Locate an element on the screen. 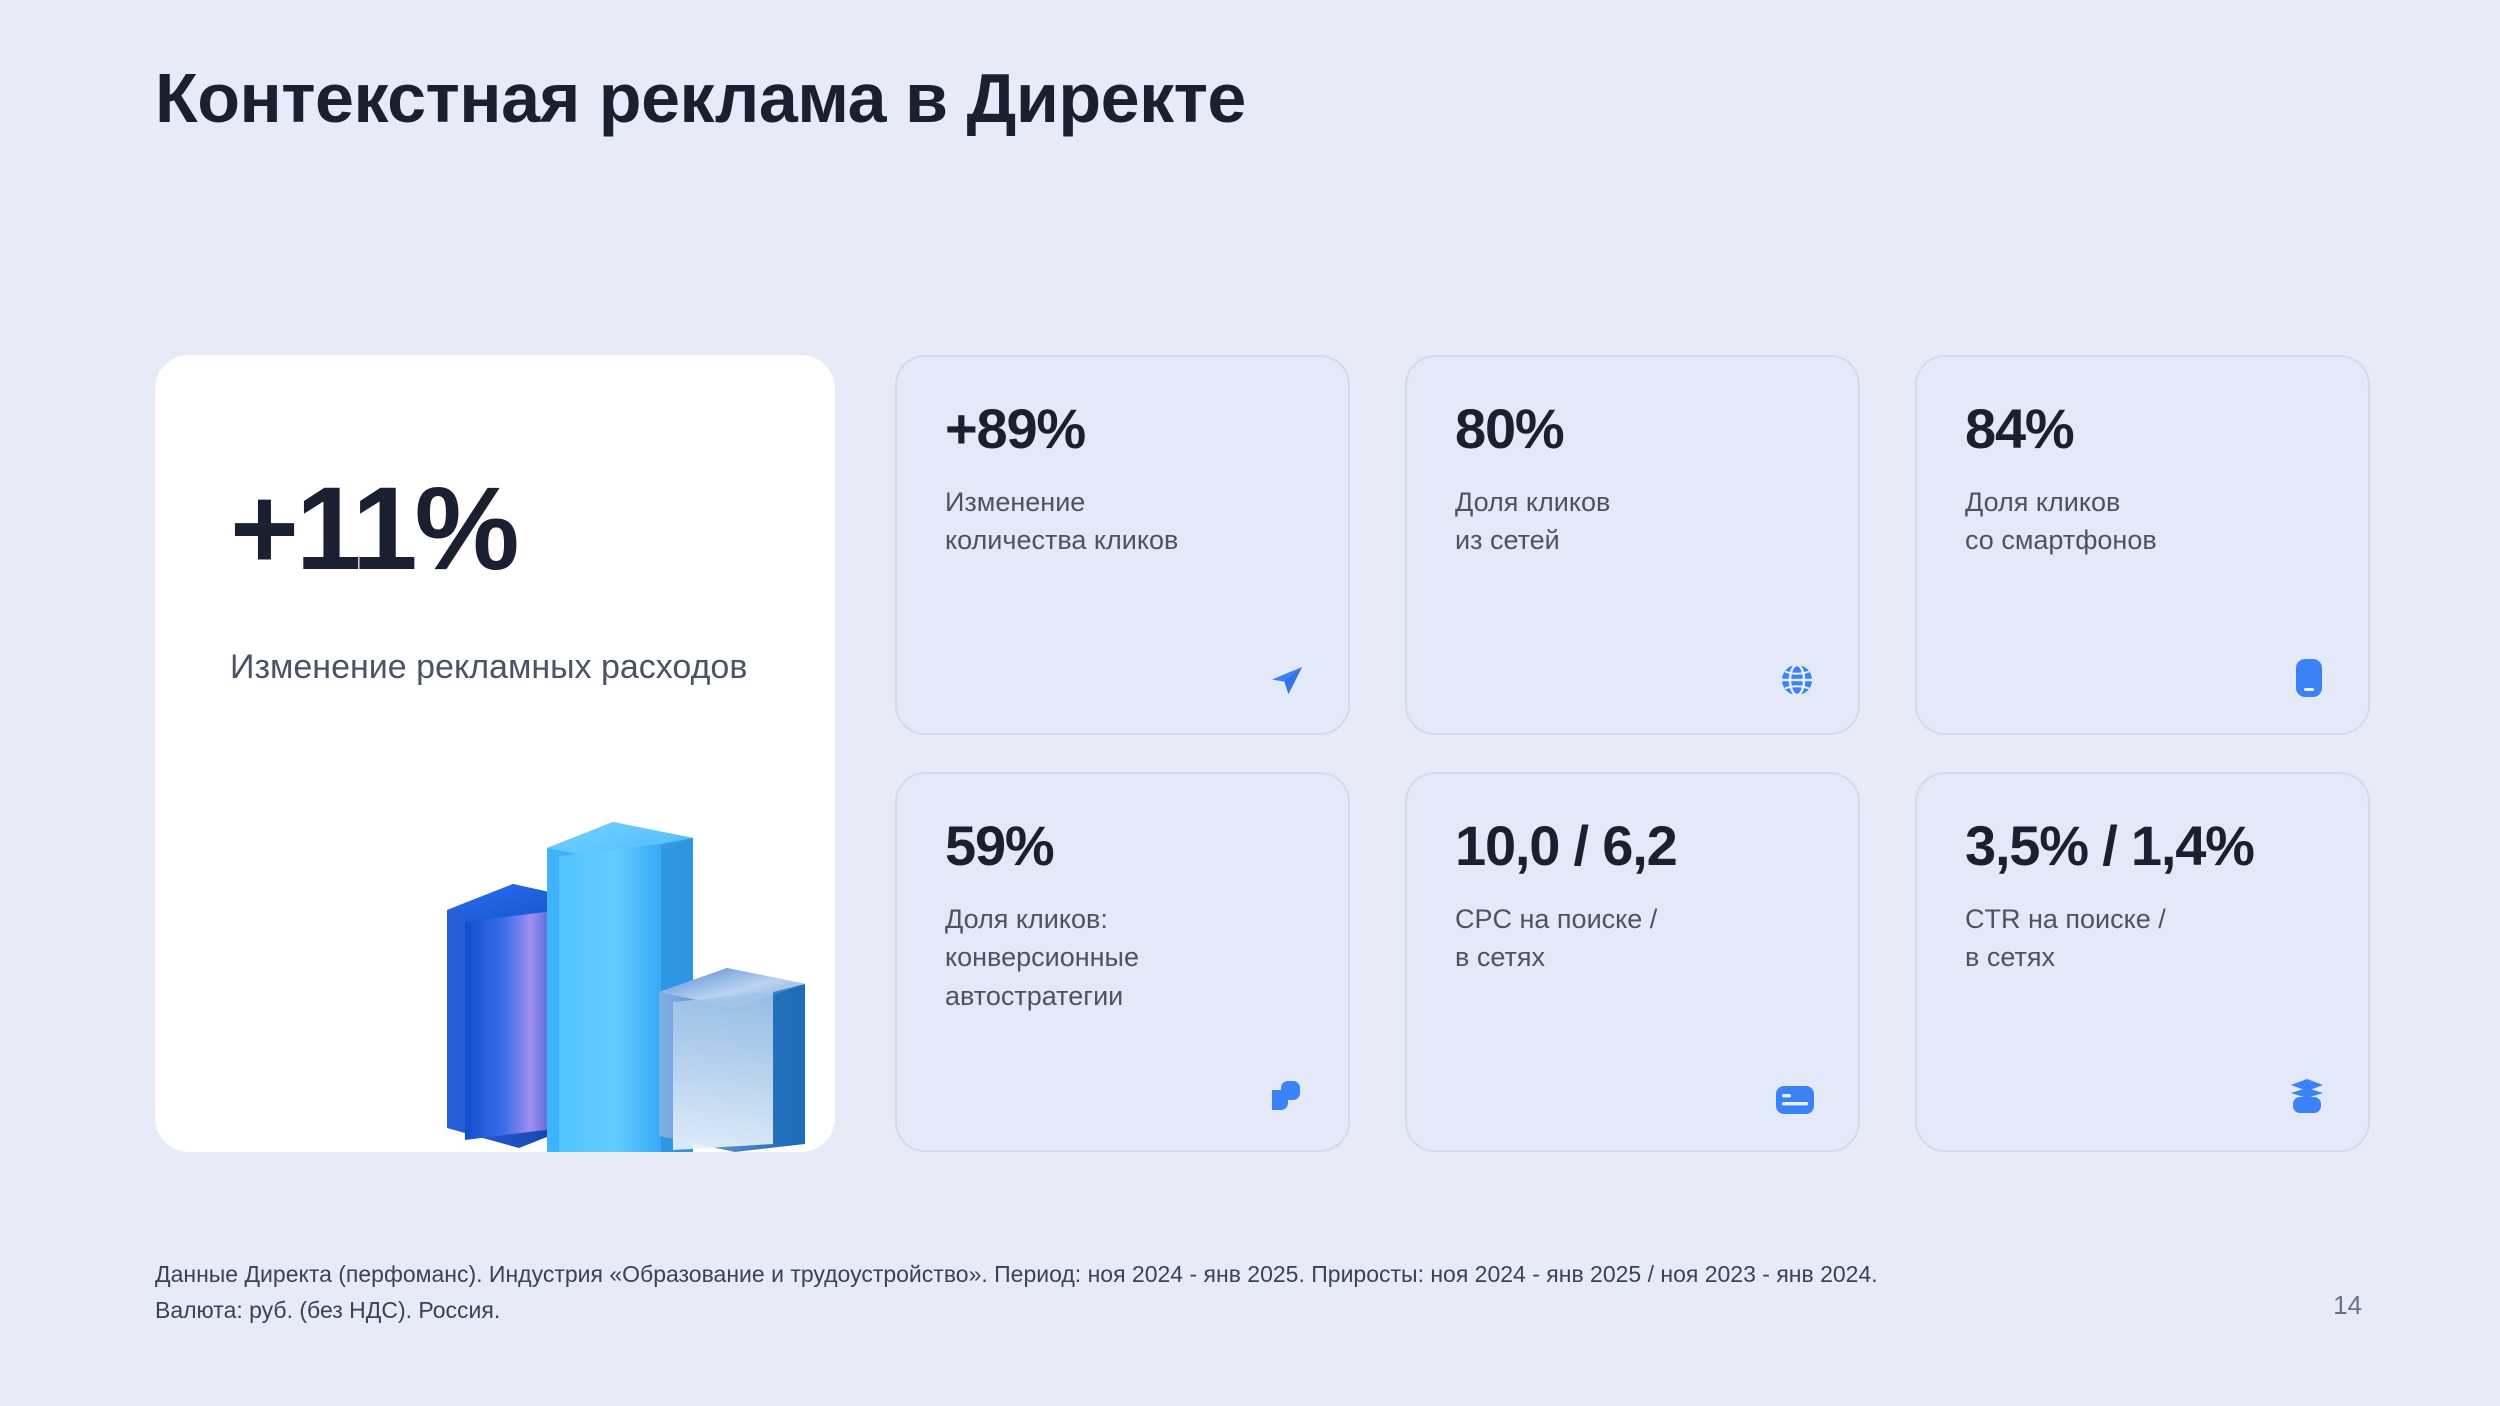 The image size is (2500, 1406). hero-value: +11% is located at coordinates (375, 529).